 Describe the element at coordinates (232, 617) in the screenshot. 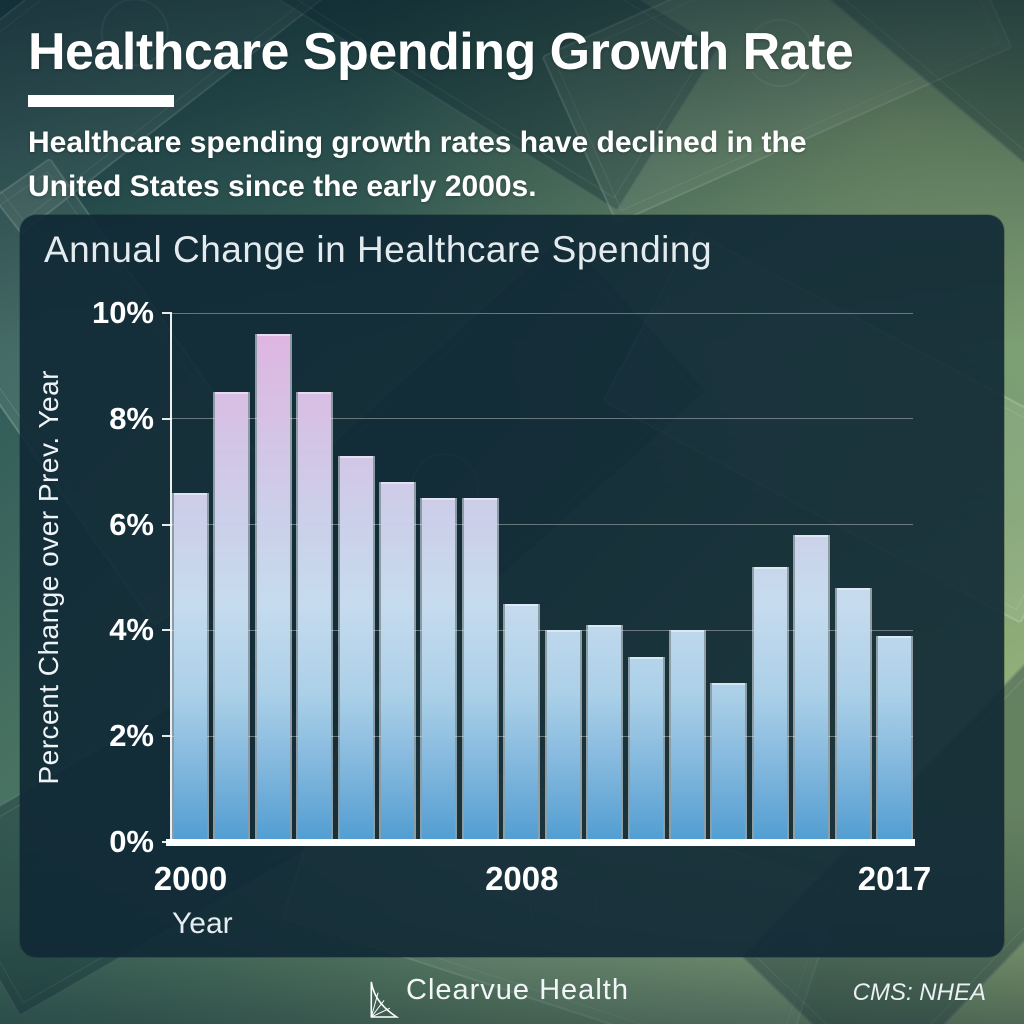

I see `bar-2001` at that location.